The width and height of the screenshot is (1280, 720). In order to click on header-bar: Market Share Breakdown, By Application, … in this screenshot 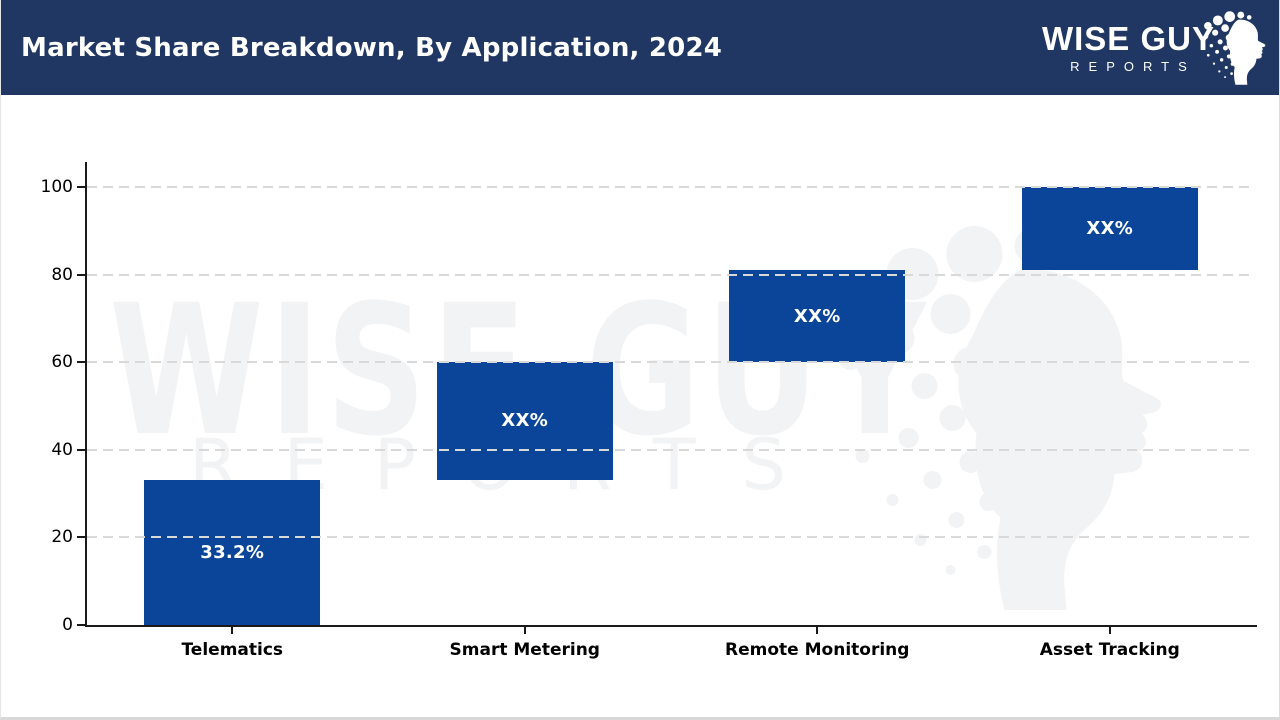, I will do `click(640, 47)`.